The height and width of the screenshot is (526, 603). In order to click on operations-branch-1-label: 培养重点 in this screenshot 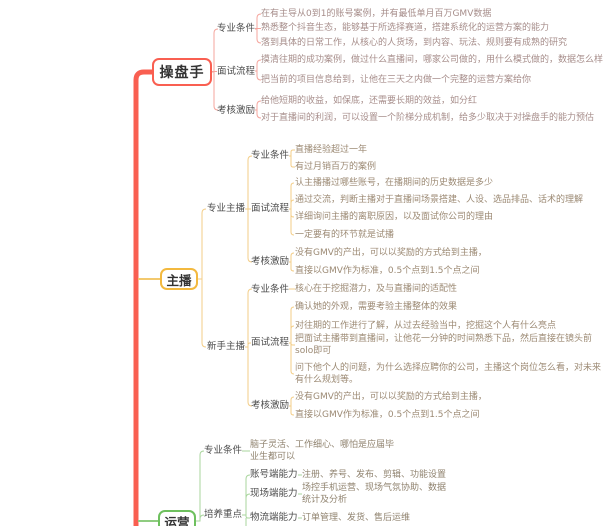, I will do `click(223, 514)`.